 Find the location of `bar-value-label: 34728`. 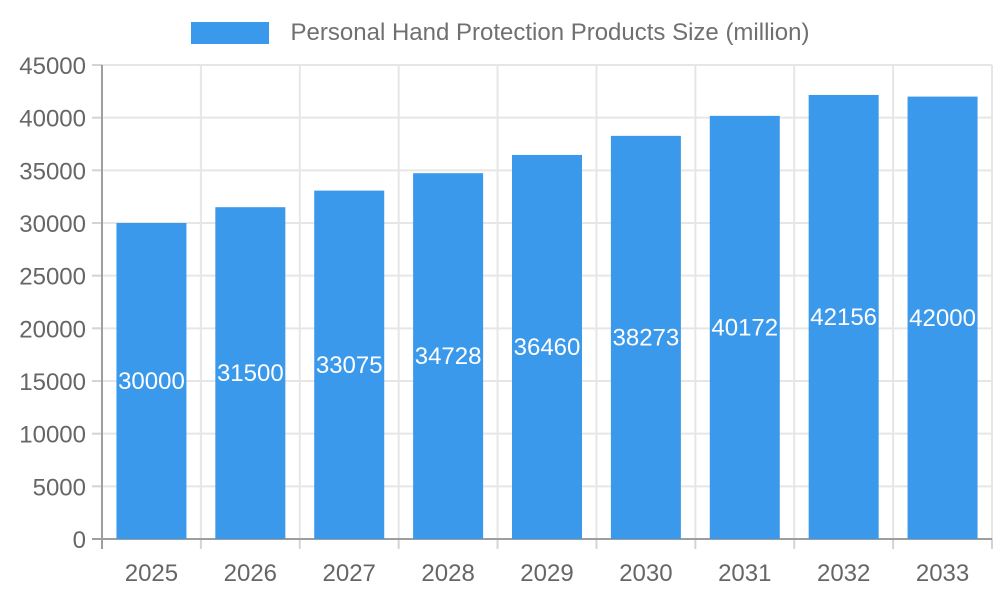

bar-value-label: 34728 is located at coordinates (448, 356).